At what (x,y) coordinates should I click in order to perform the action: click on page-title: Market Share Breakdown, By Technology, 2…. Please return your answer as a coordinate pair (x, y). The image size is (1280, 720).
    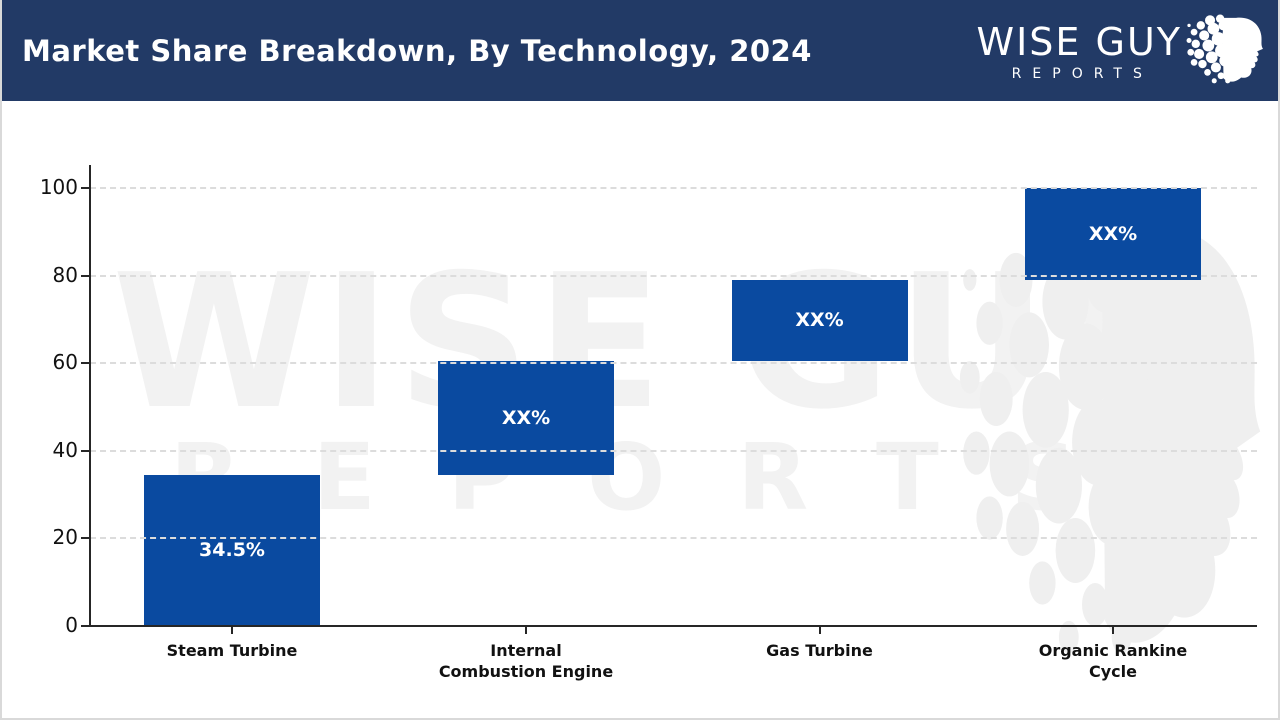
    Looking at the image, I should click on (417, 50).